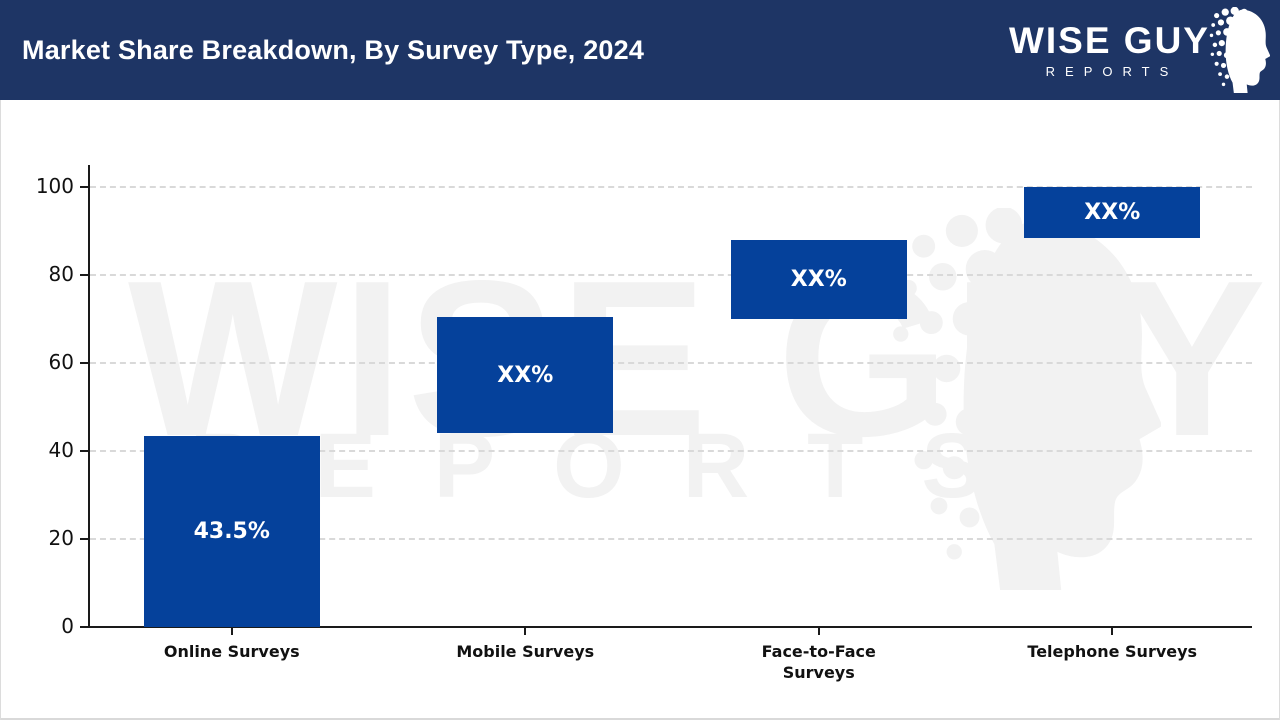 The height and width of the screenshot is (720, 1280). What do you see at coordinates (61, 450) in the screenshot?
I see `y-tick-label: 40` at bounding box center [61, 450].